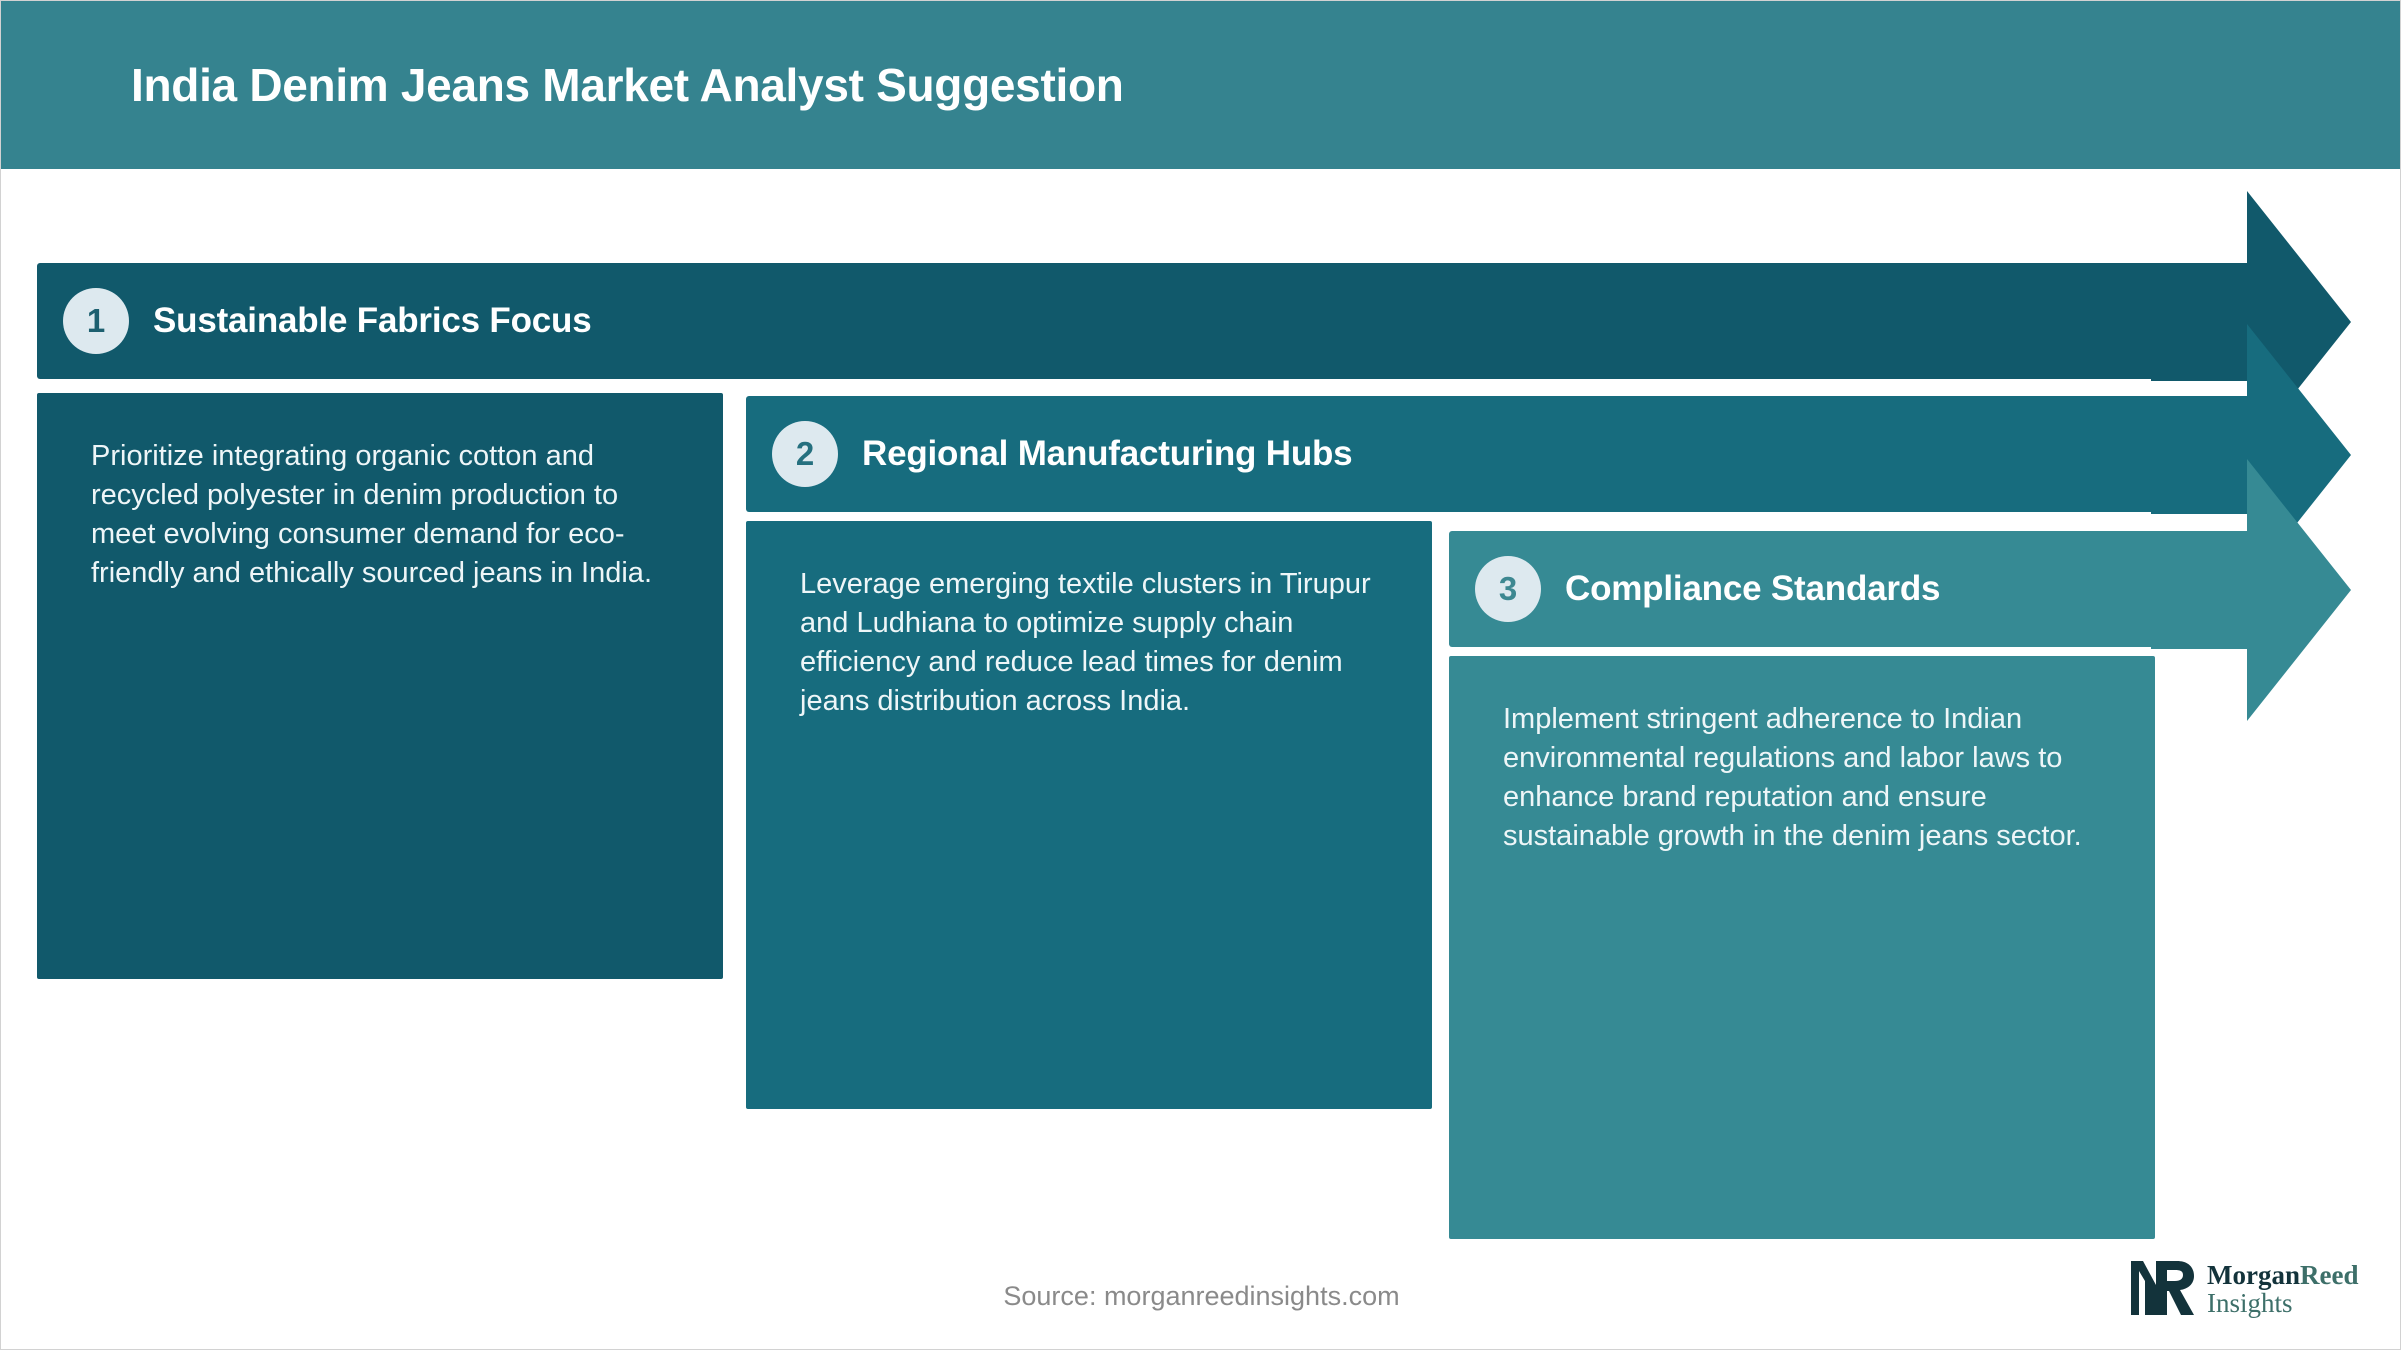  I want to click on logo-line-primary: MorganReed, so click(2282, 1276).